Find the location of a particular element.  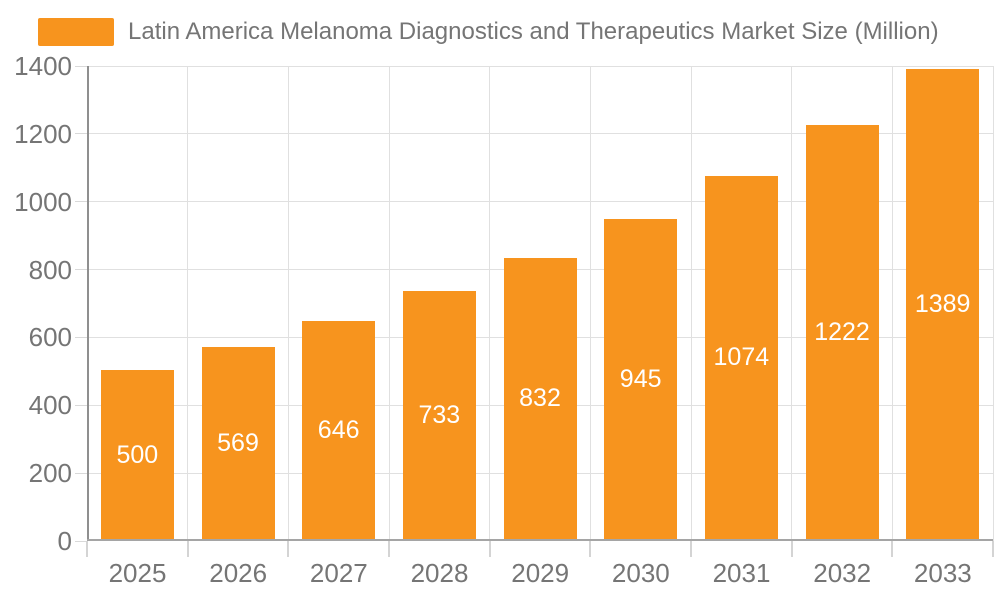

bar-2025: 500 is located at coordinates (137, 455).